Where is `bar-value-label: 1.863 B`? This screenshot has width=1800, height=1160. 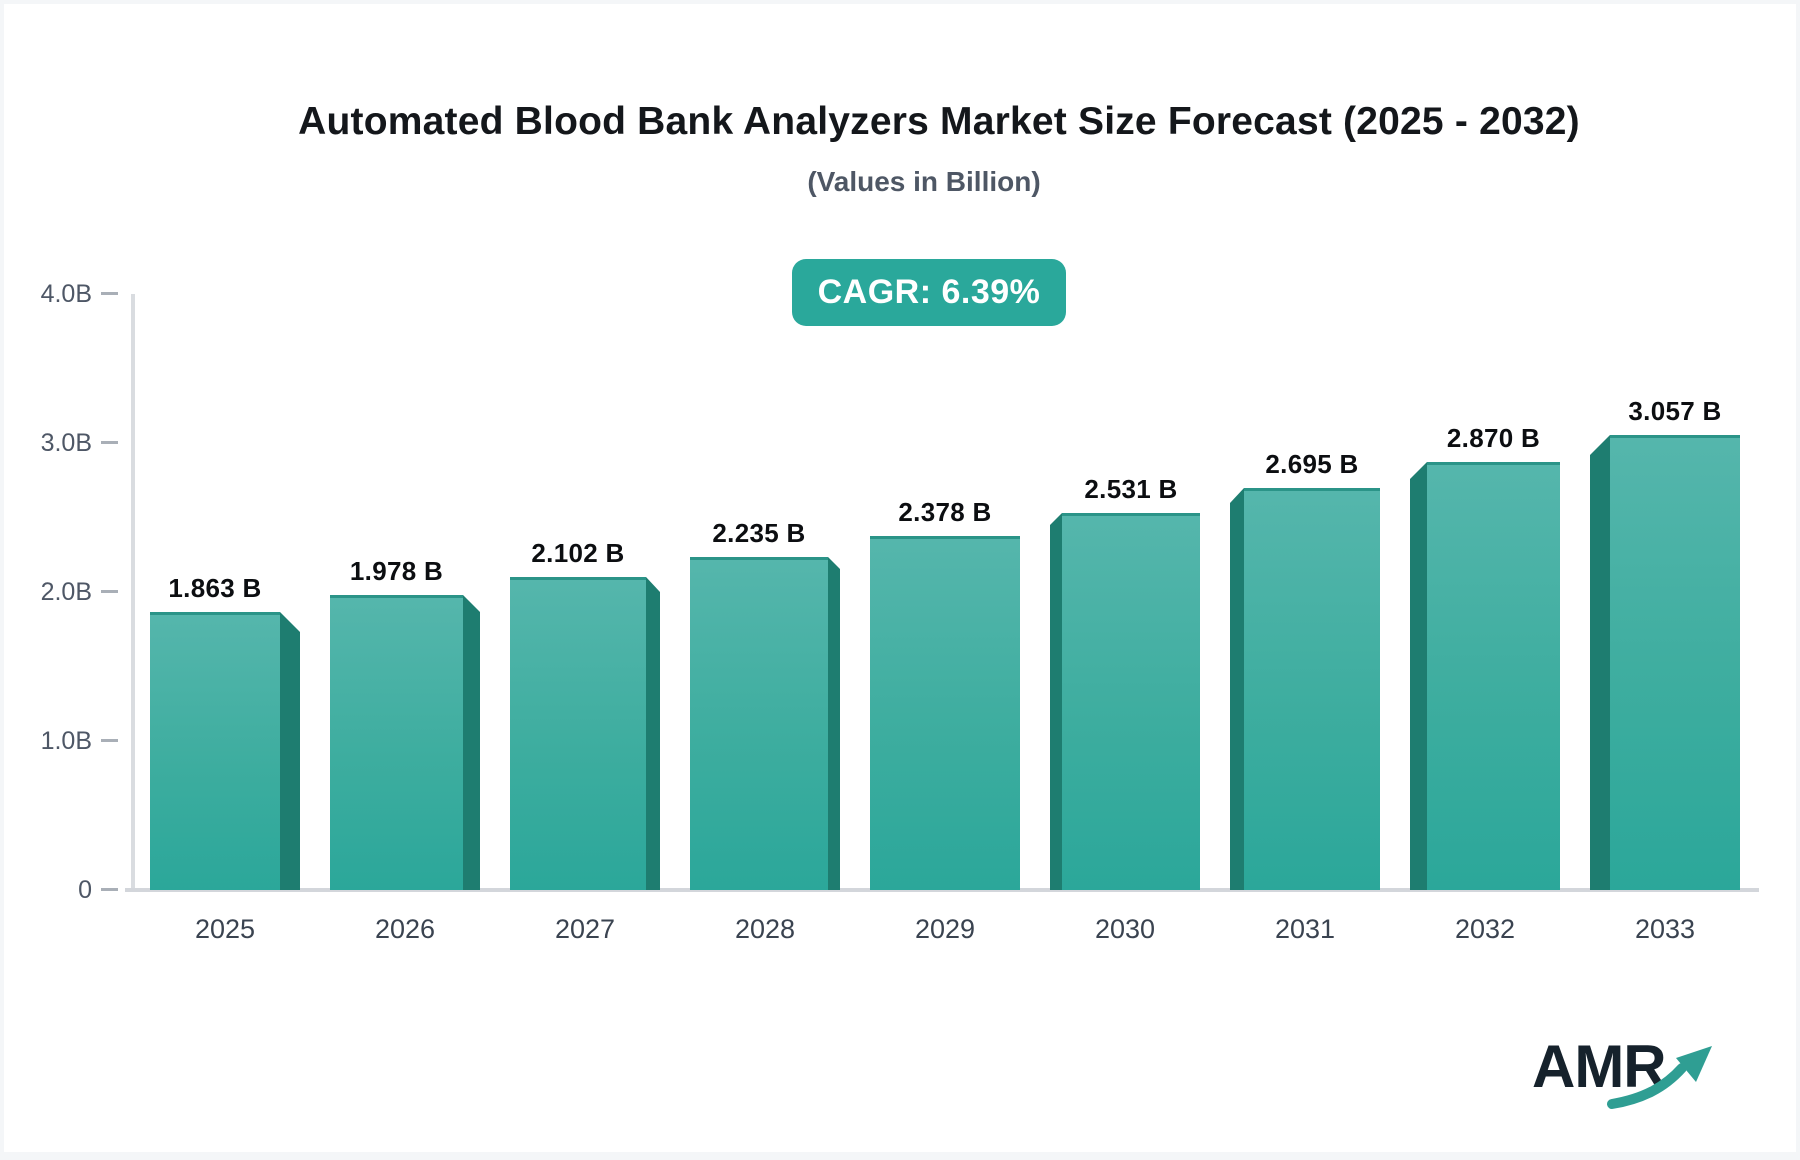 bar-value-label: 1.863 B is located at coordinates (215, 588).